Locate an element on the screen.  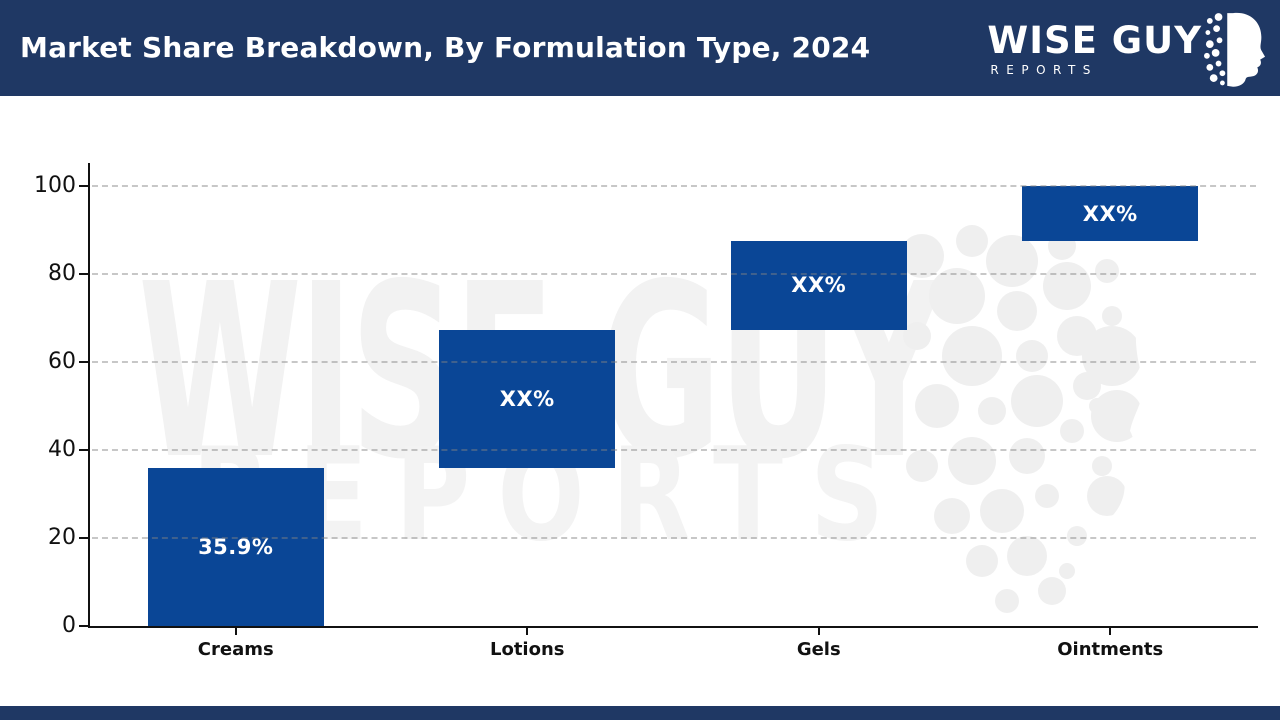
y-axis-line is located at coordinates (89, 395).